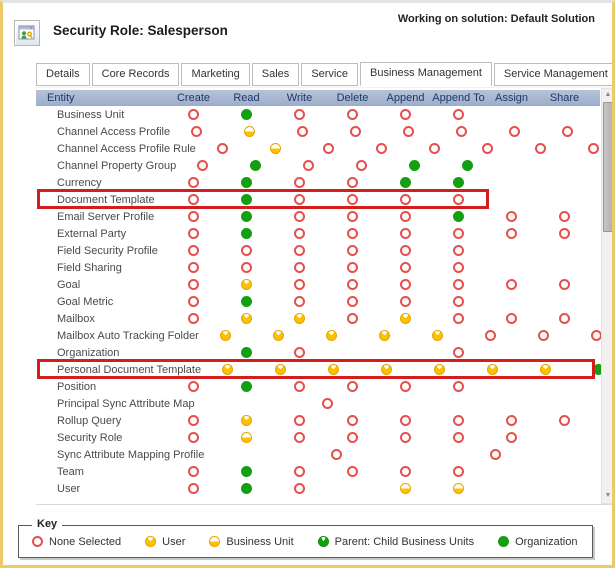 The width and height of the screenshot is (615, 568). Describe the element at coordinates (405, 98) in the screenshot. I see `column-header-append: Append` at that location.